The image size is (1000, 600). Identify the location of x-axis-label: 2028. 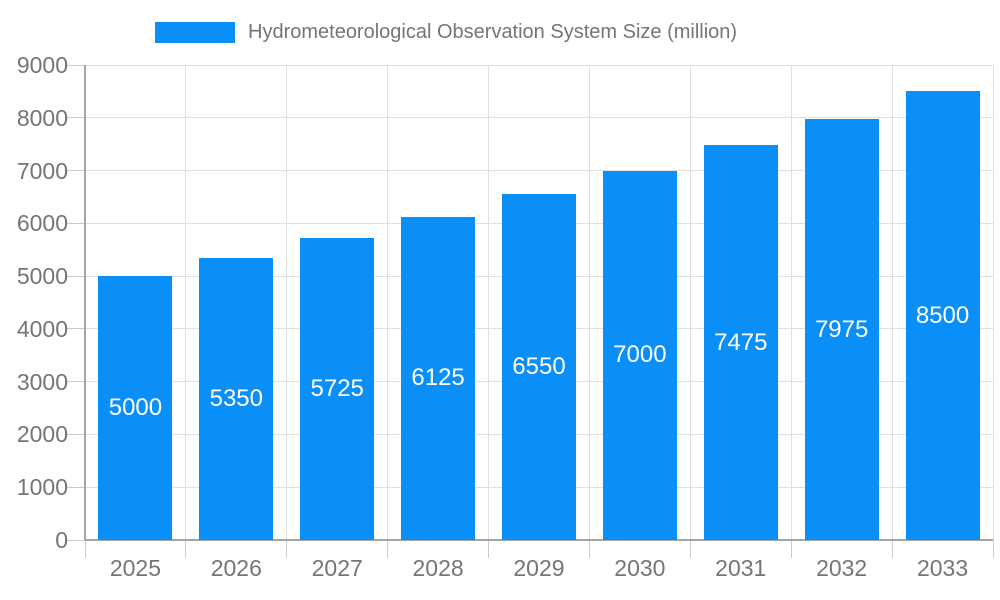
(438, 568).